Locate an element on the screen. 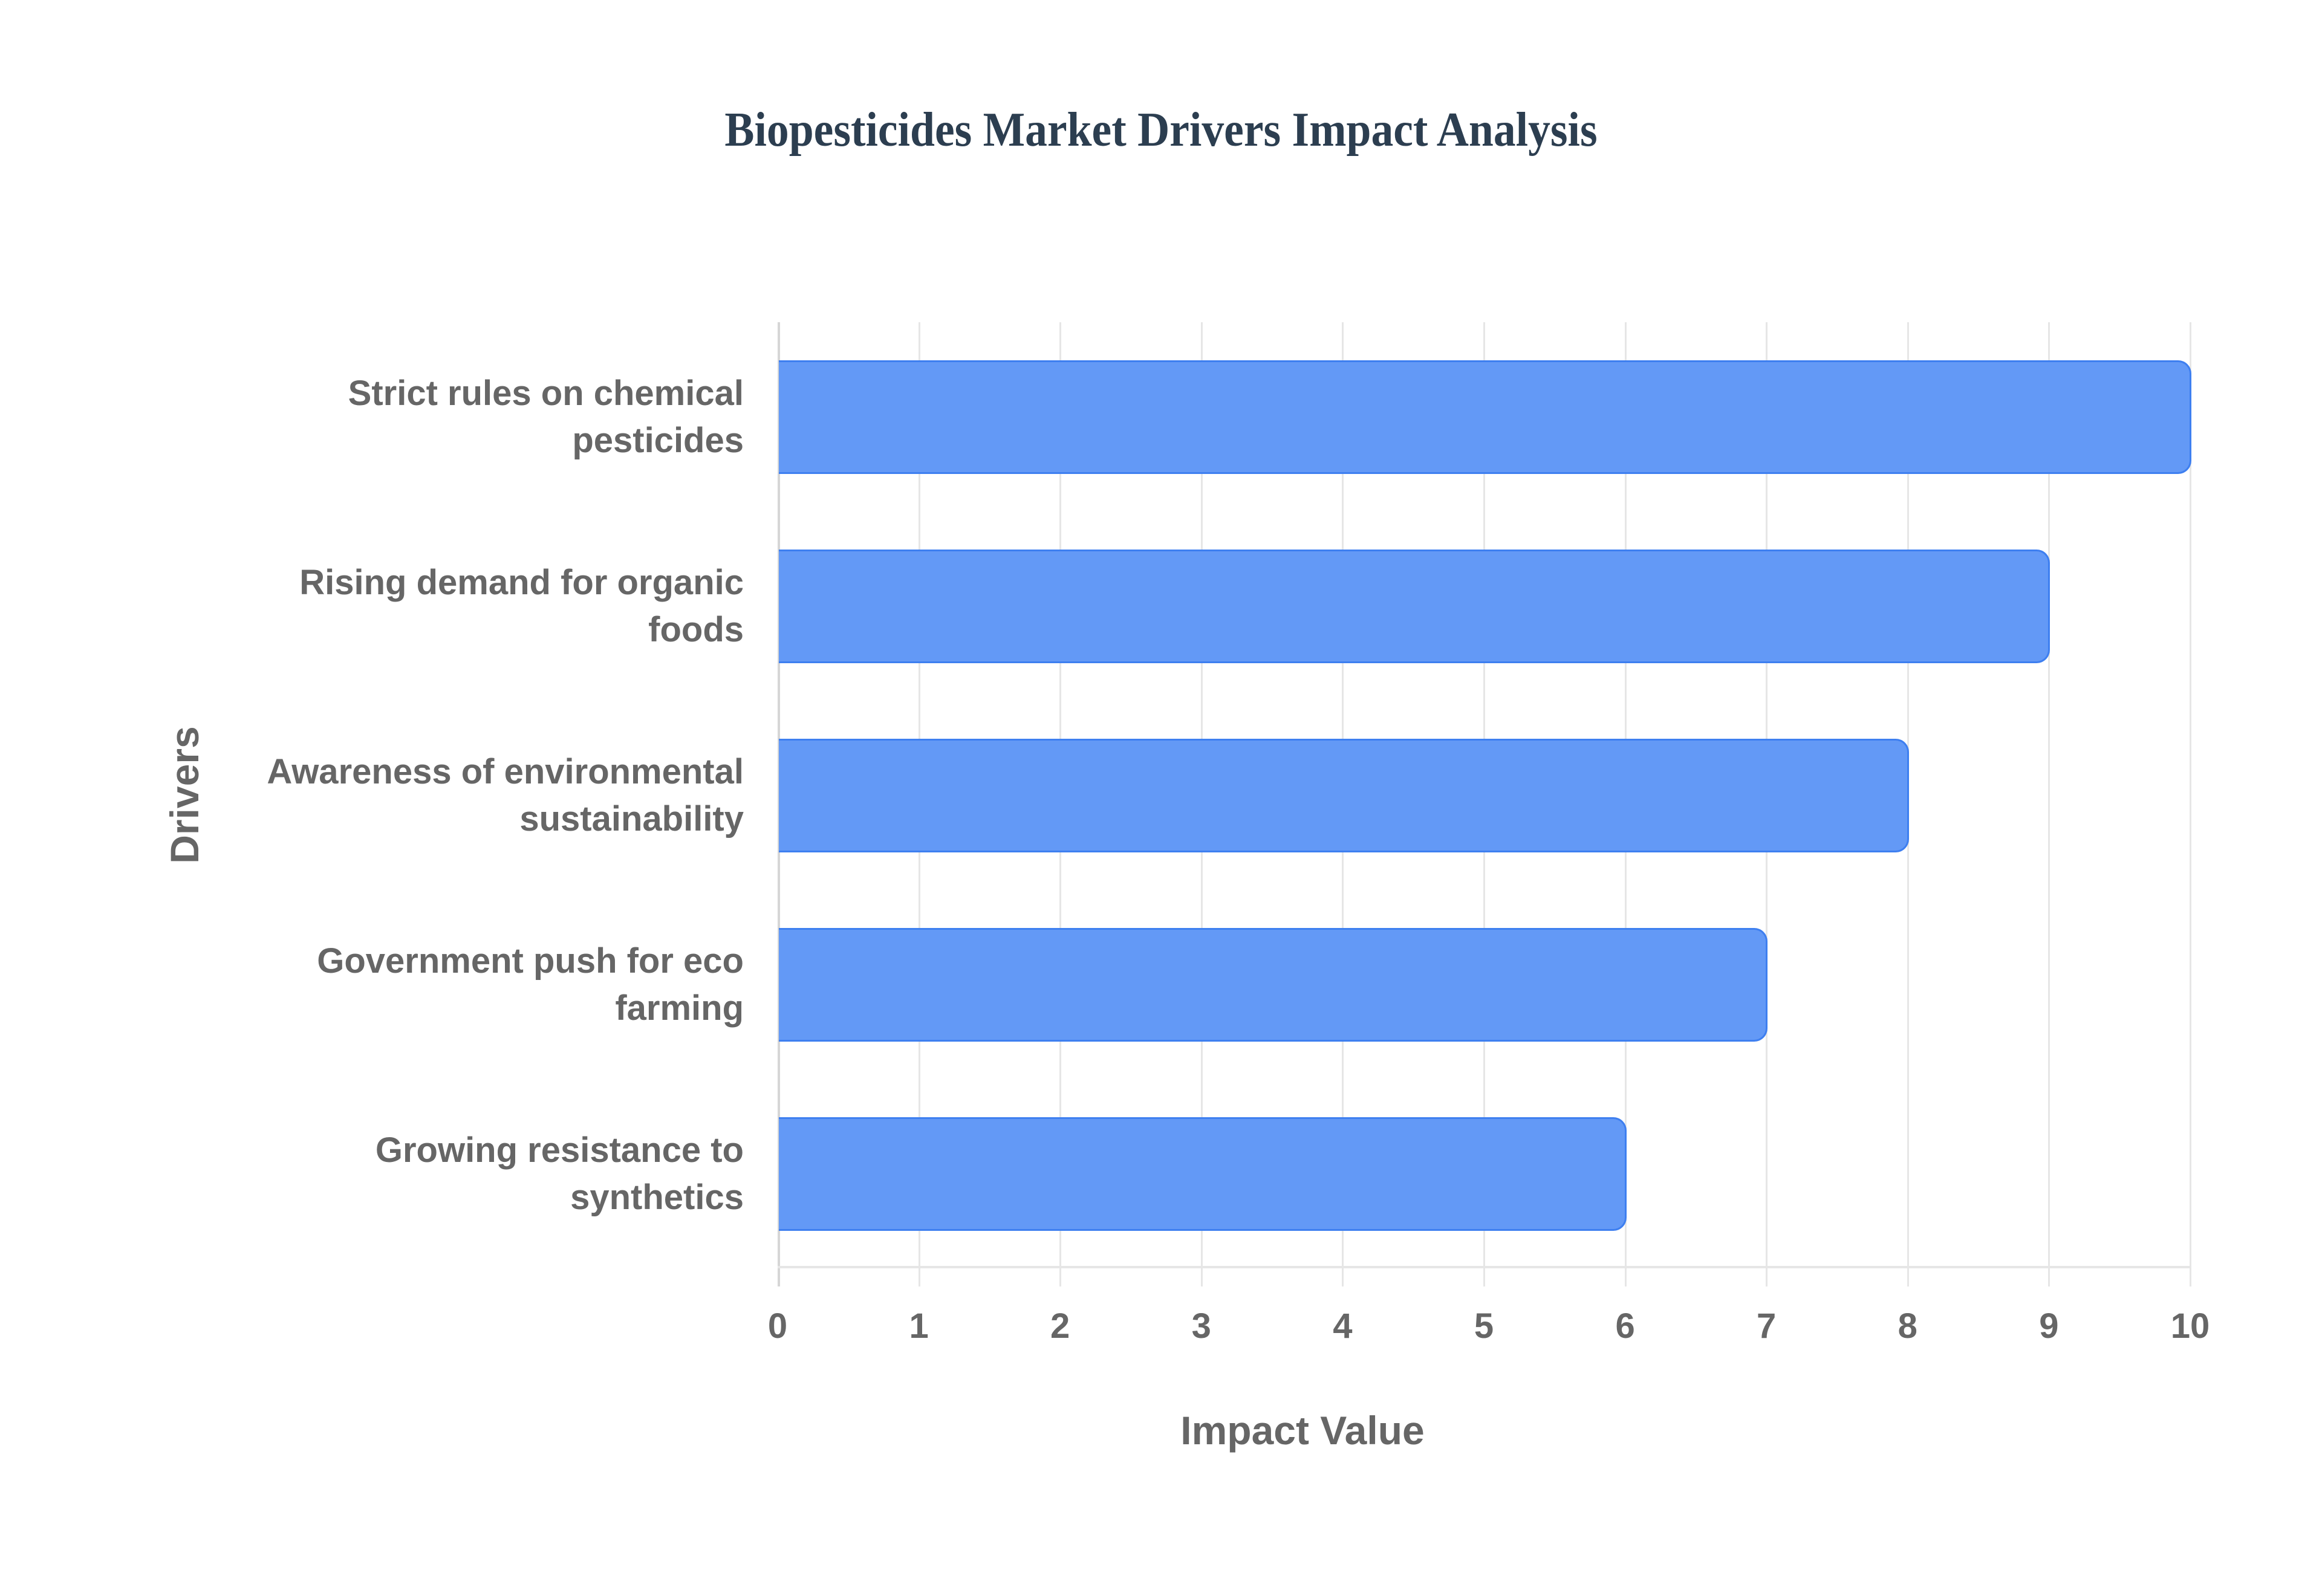  y-axis-label-line: Awareness of environmental is located at coordinates (506, 771).